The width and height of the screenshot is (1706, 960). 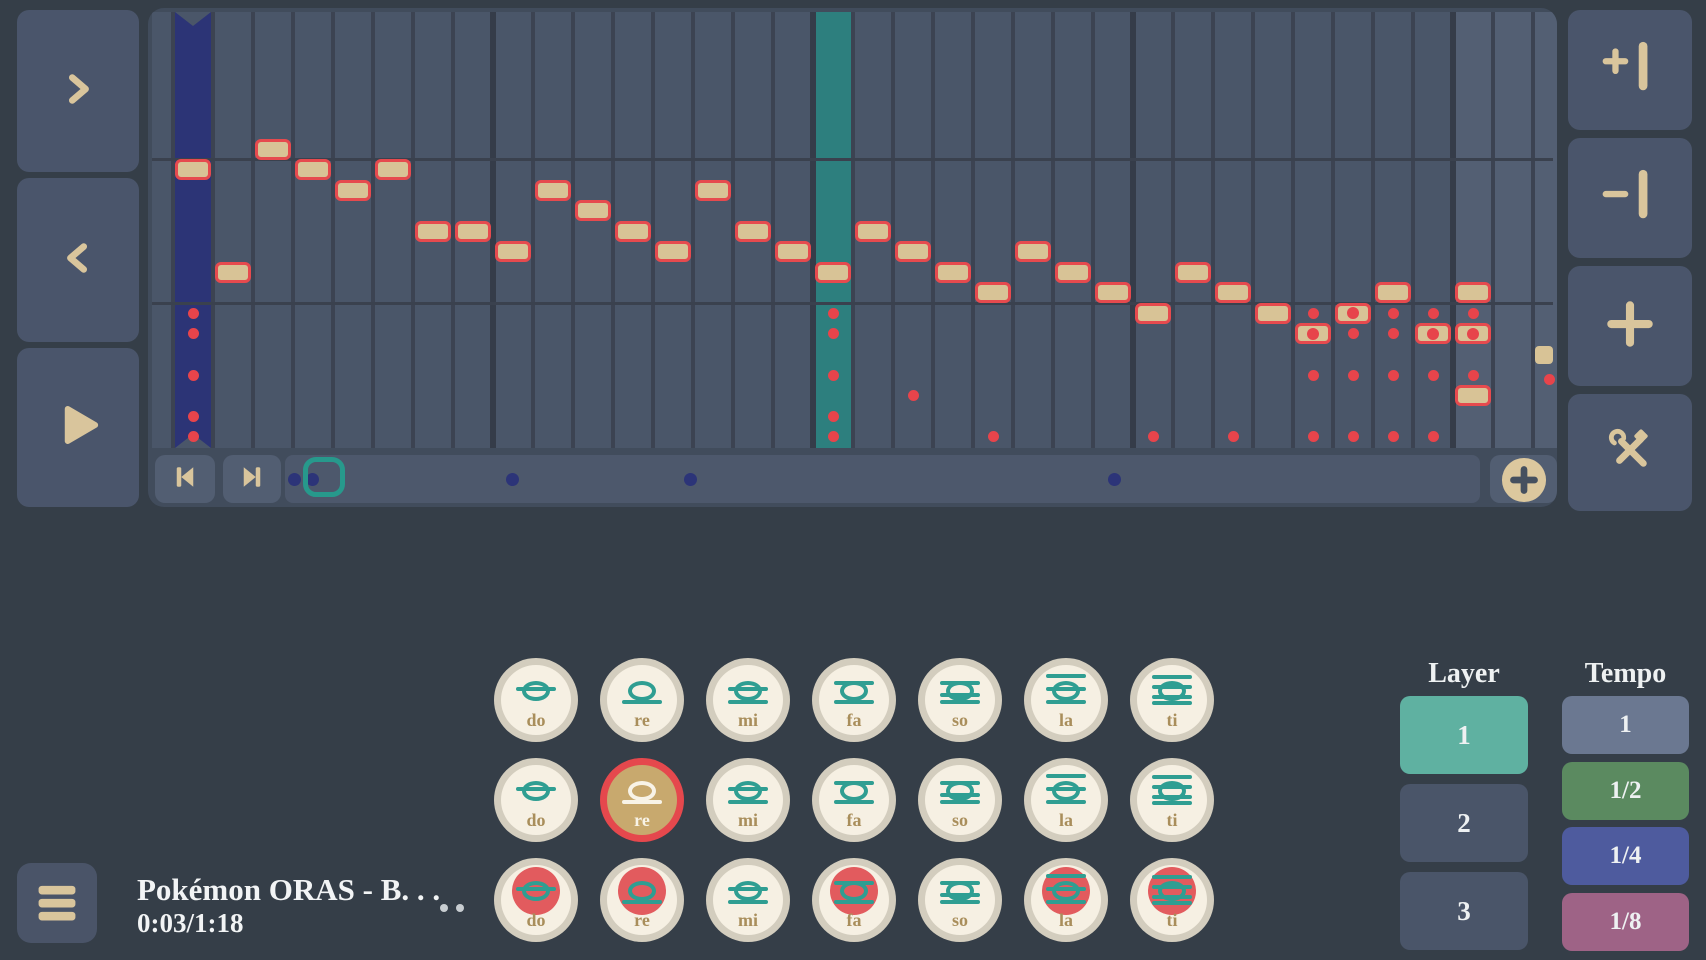 What do you see at coordinates (854, 700) in the screenshot?
I see `note-button-fa-high: fa` at bounding box center [854, 700].